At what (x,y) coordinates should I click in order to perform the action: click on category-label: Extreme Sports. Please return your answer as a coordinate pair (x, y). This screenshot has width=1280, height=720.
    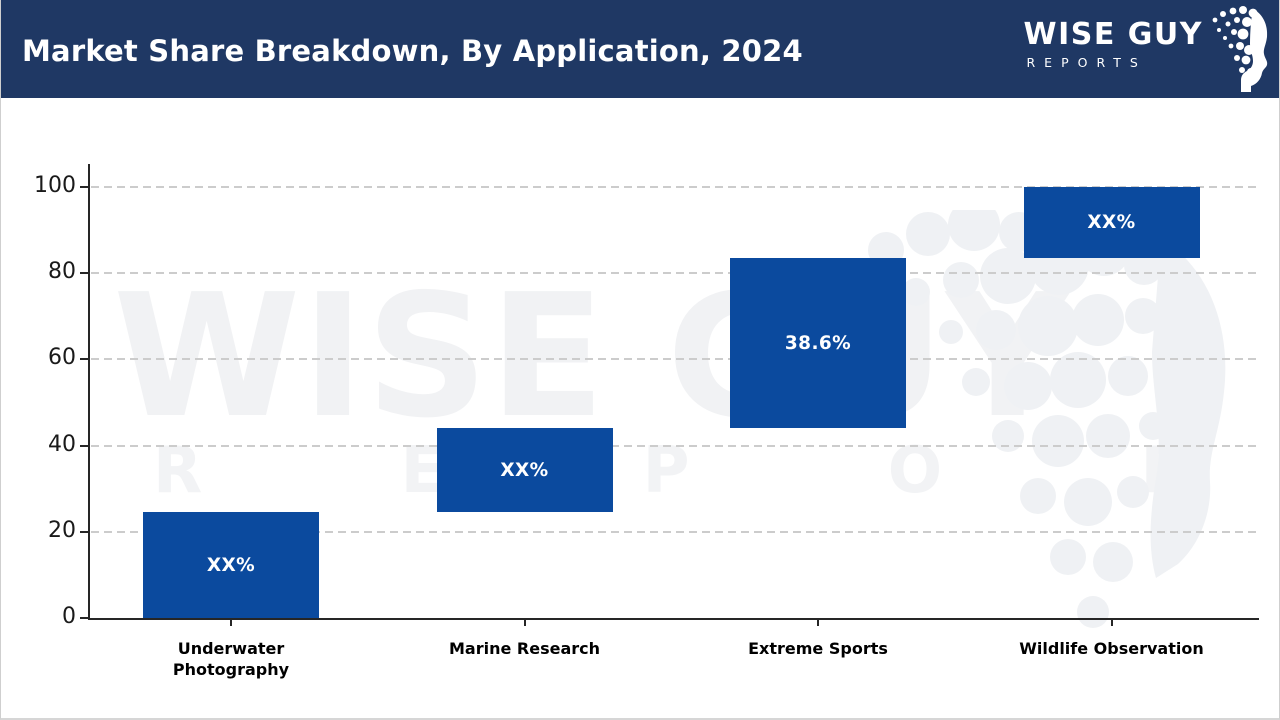
    Looking at the image, I should click on (818, 648).